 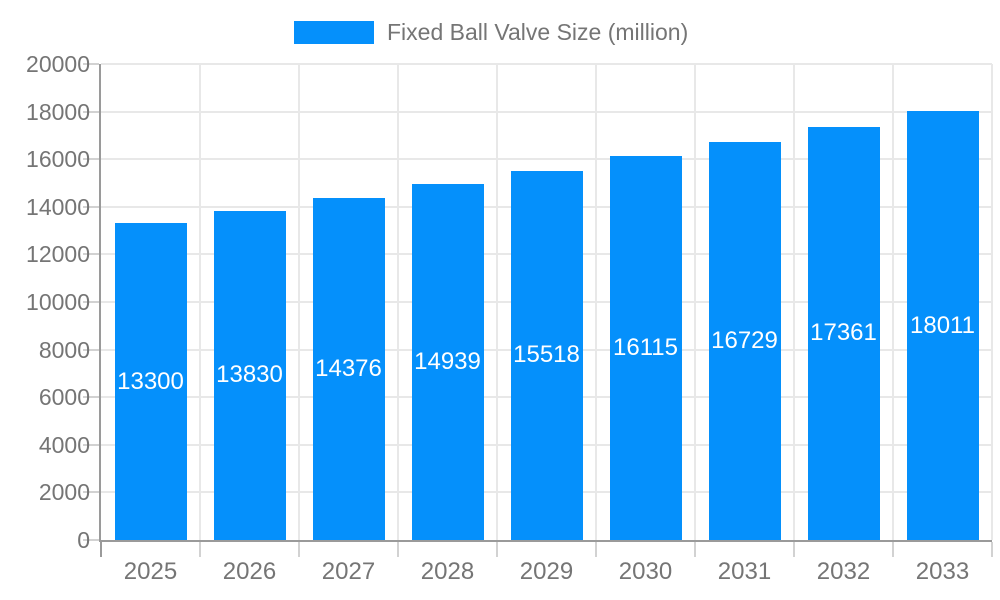 What do you see at coordinates (348, 571) in the screenshot?
I see `x-axis-tick-label: 2027` at bounding box center [348, 571].